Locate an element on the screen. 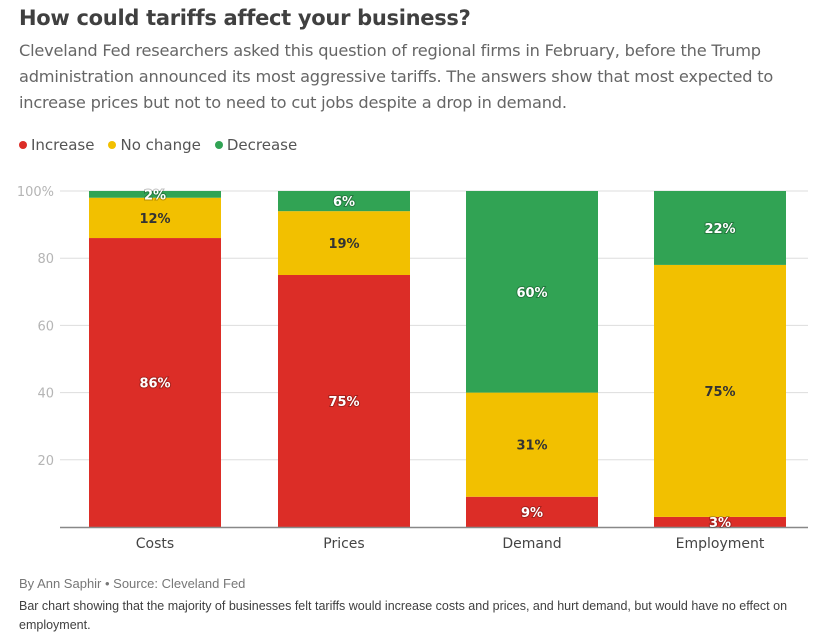  data-label: 31% is located at coordinates (531, 446).